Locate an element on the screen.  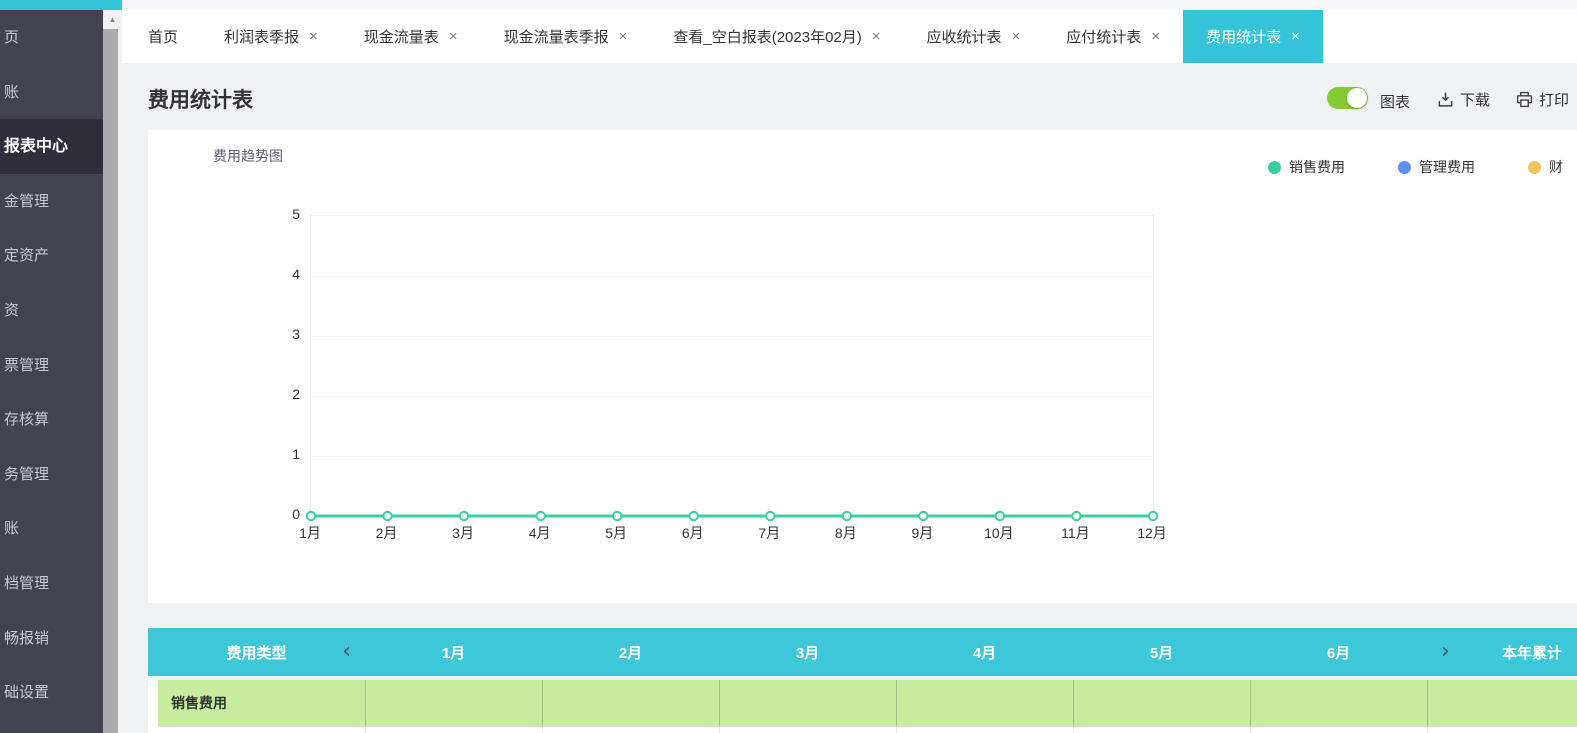
table-row: 销售费用 is located at coordinates (867, 703).